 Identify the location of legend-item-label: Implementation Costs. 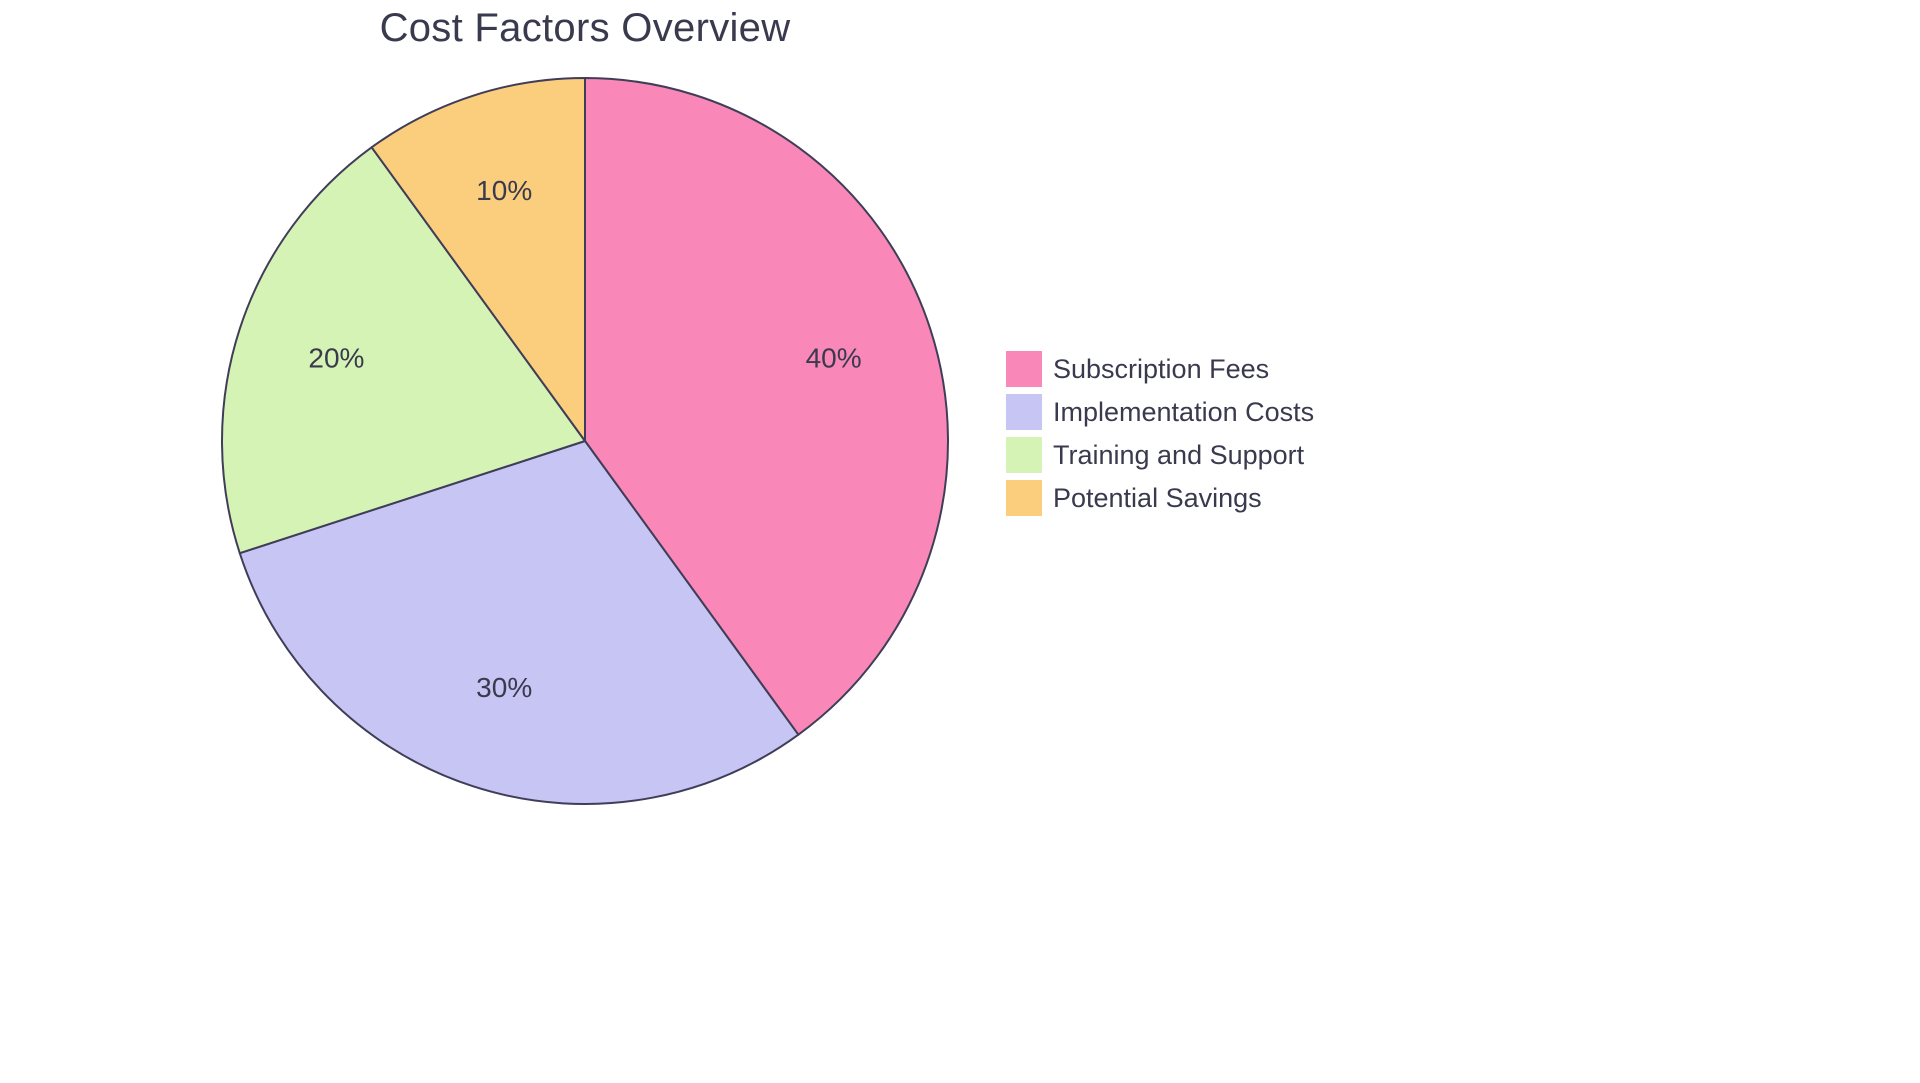
(1184, 411).